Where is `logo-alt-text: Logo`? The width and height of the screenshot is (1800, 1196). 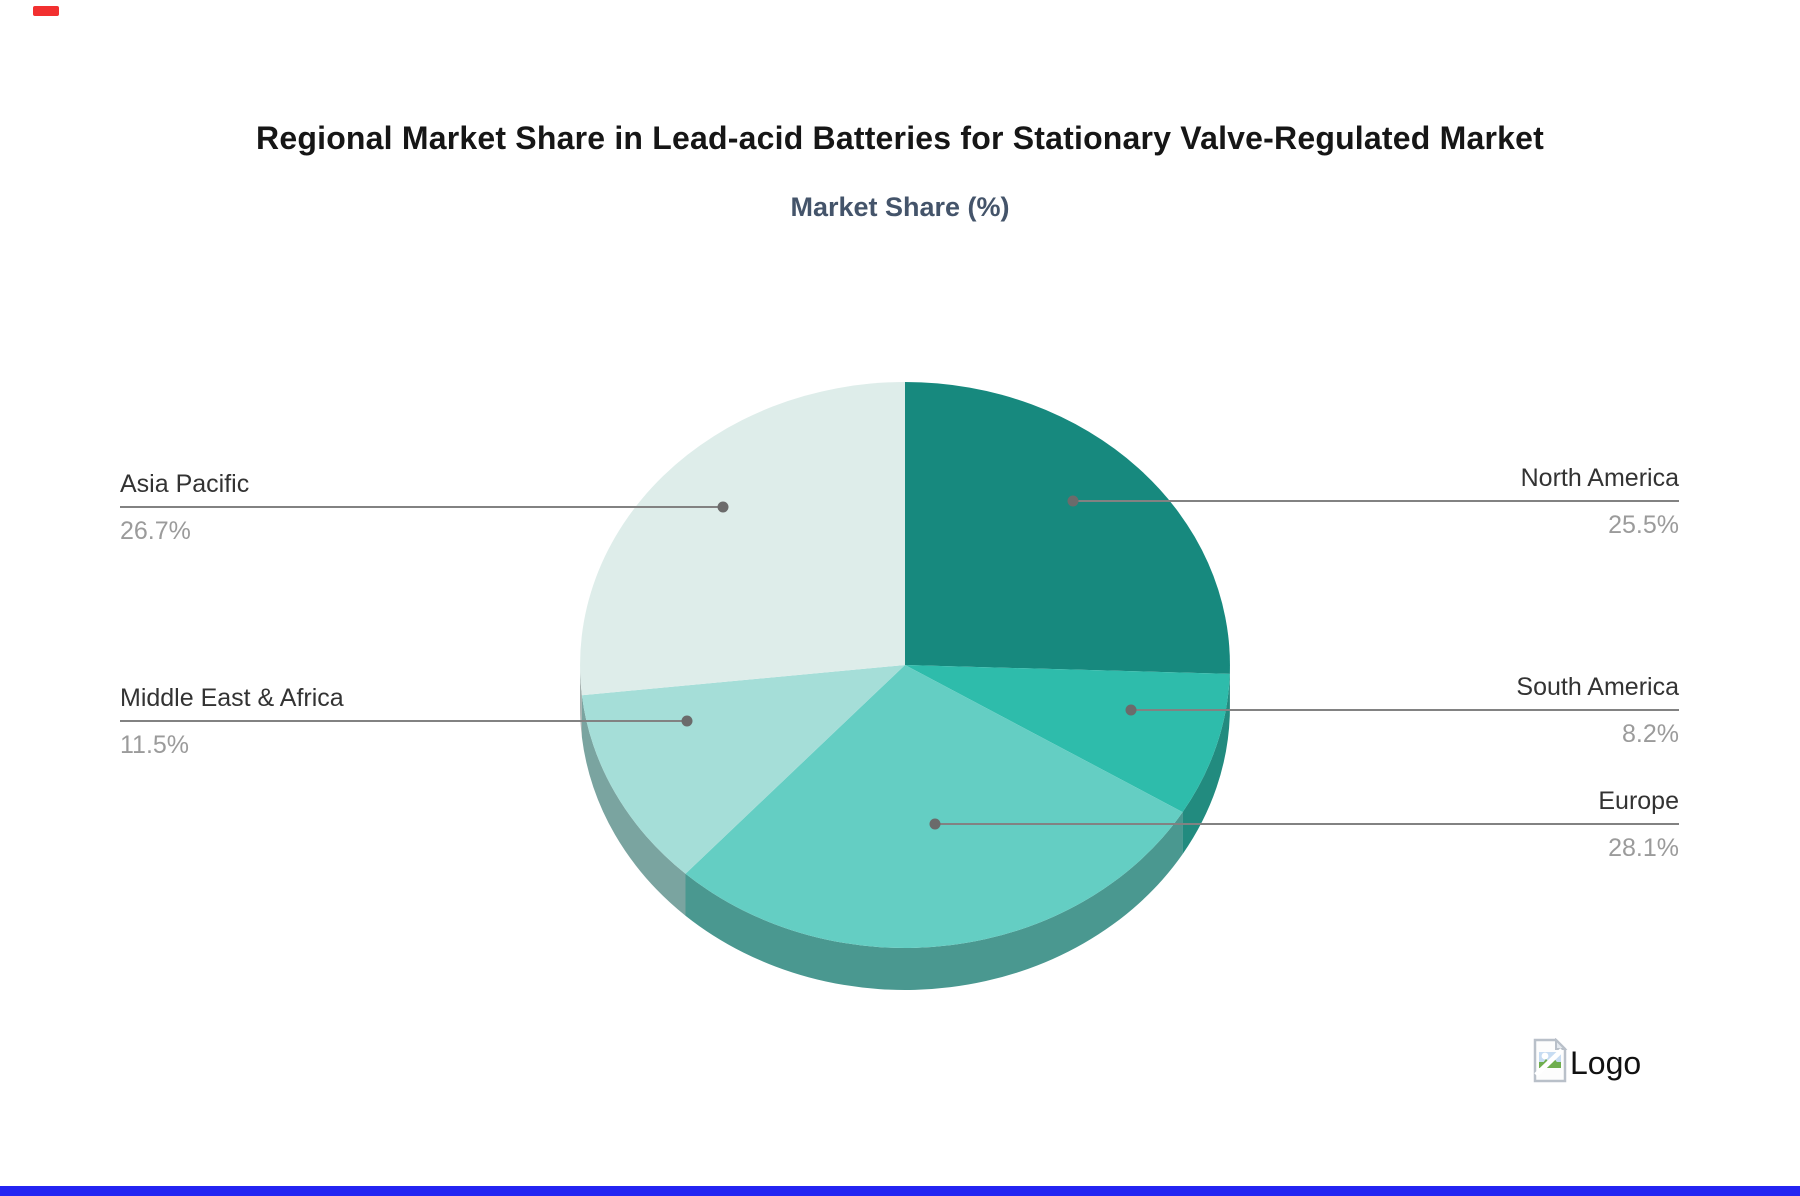
logo-alt-text: Logo is located at coordinates (1606, 1063).